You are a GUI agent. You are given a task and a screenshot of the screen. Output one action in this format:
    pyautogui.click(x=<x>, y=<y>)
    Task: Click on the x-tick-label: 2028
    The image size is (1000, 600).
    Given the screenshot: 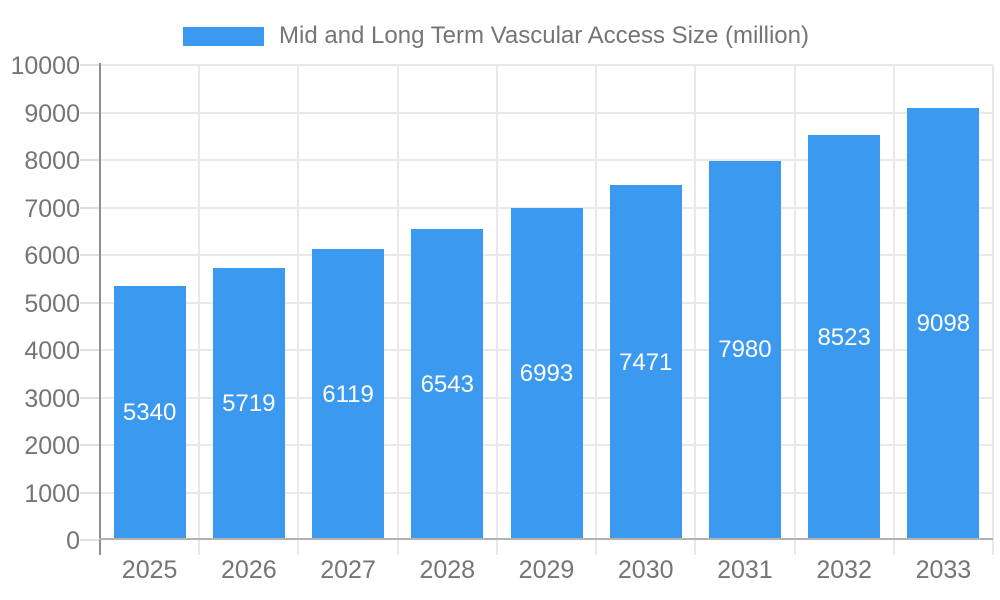 What is the action you would take?
    pyautogui.click(x=447, y=570)
    